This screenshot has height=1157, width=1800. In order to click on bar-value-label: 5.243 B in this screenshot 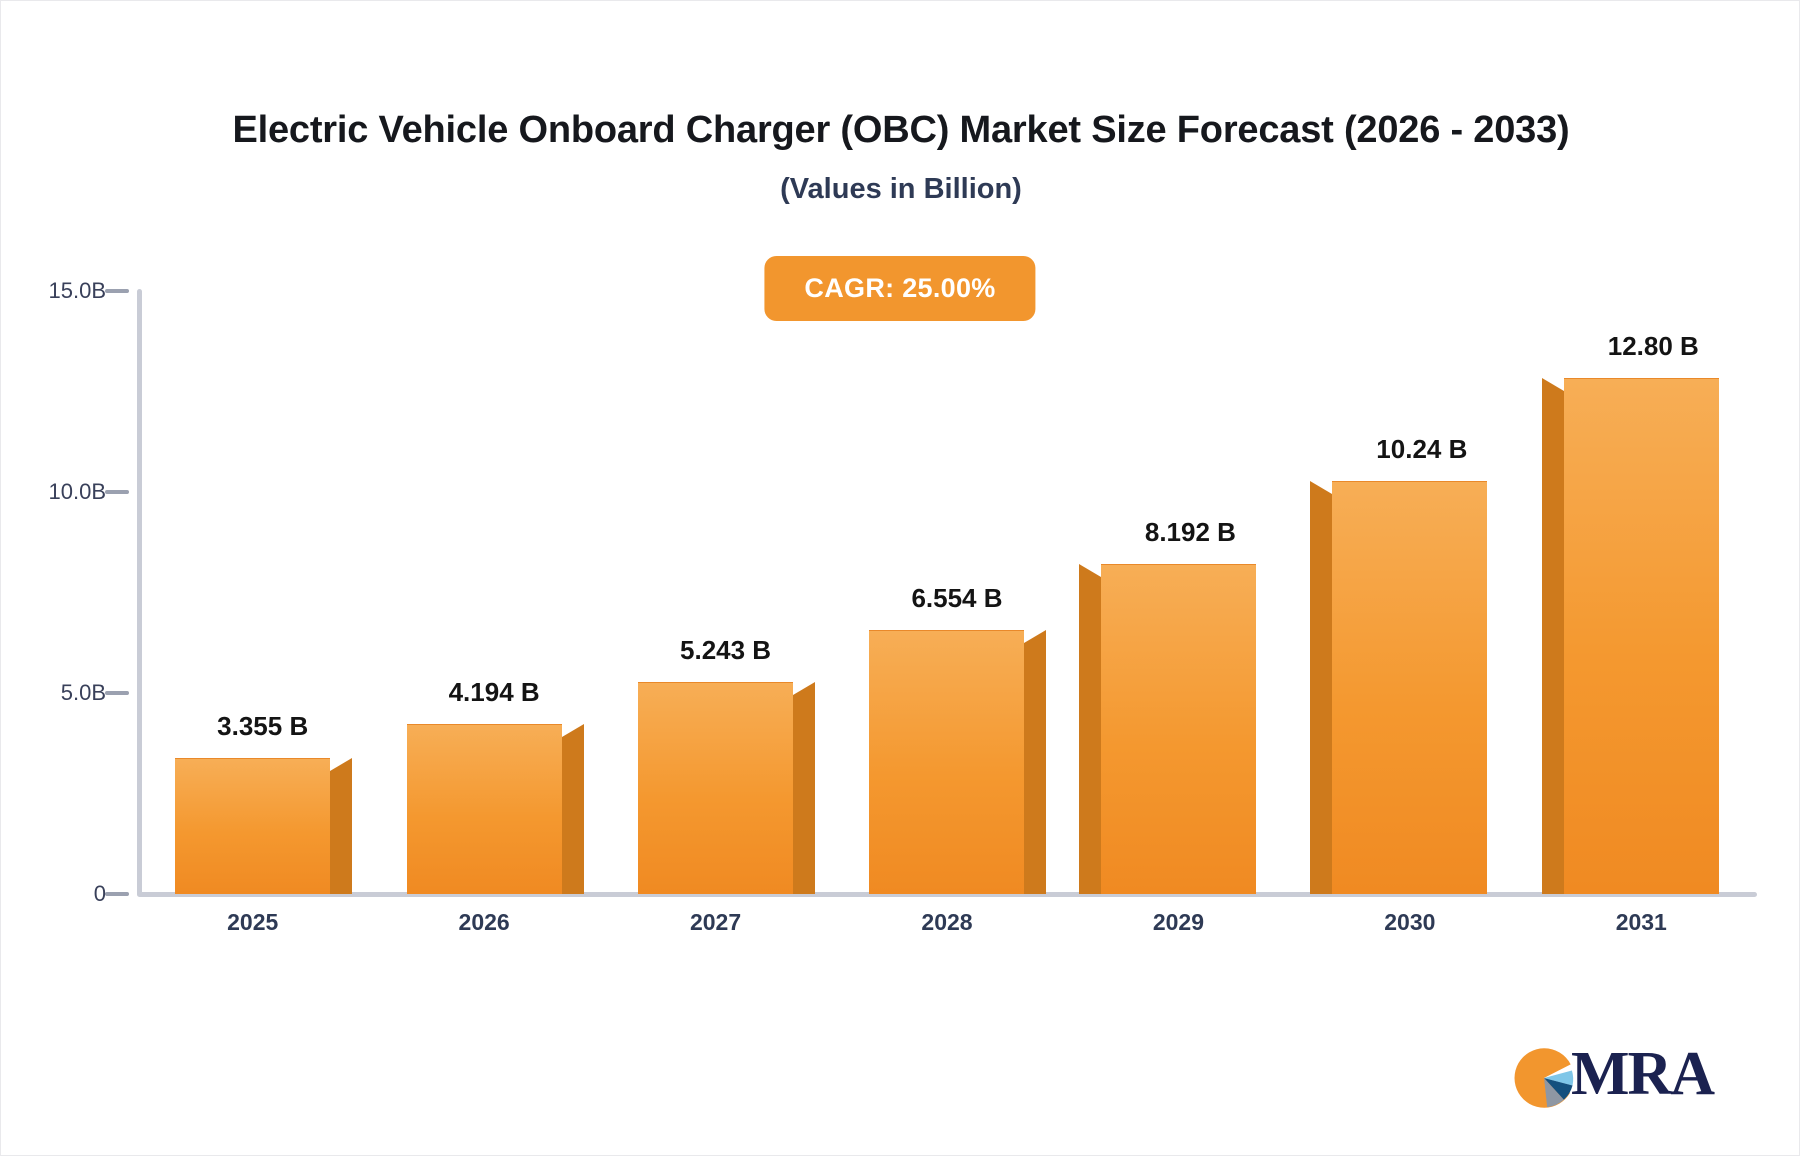, I will do `click(726, 650)`.